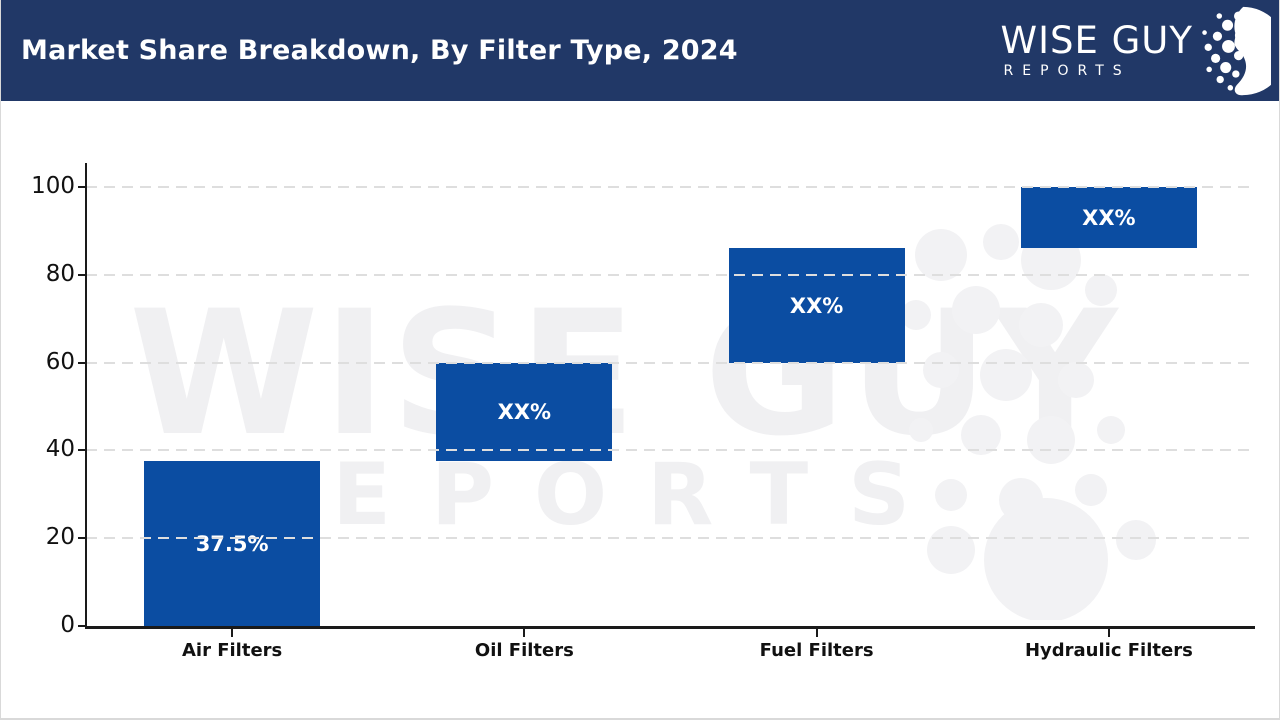 The height and width of the screenshot is (720, 1280). What do you see at coordinates (1067, 71) in the screenshot?
I see `logo-subtitle: REPORTS` at bounding box center [1067, 71].